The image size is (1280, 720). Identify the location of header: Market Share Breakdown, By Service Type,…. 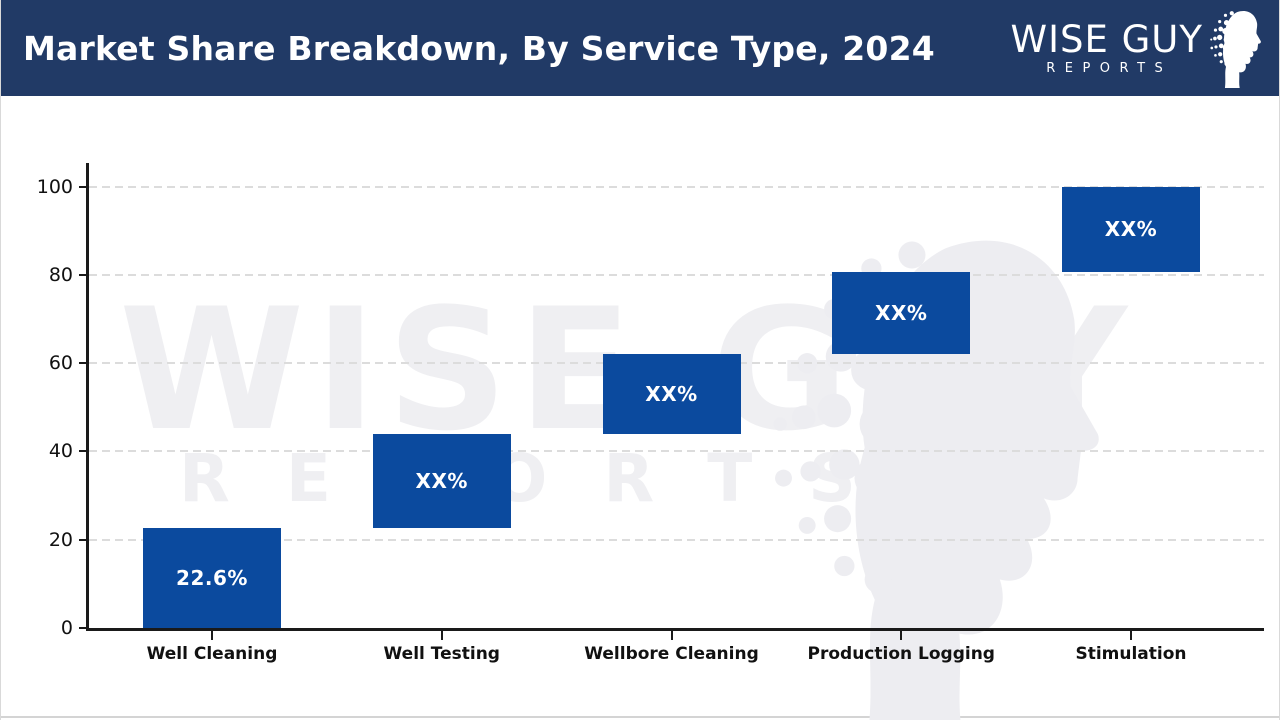
(640, 48).